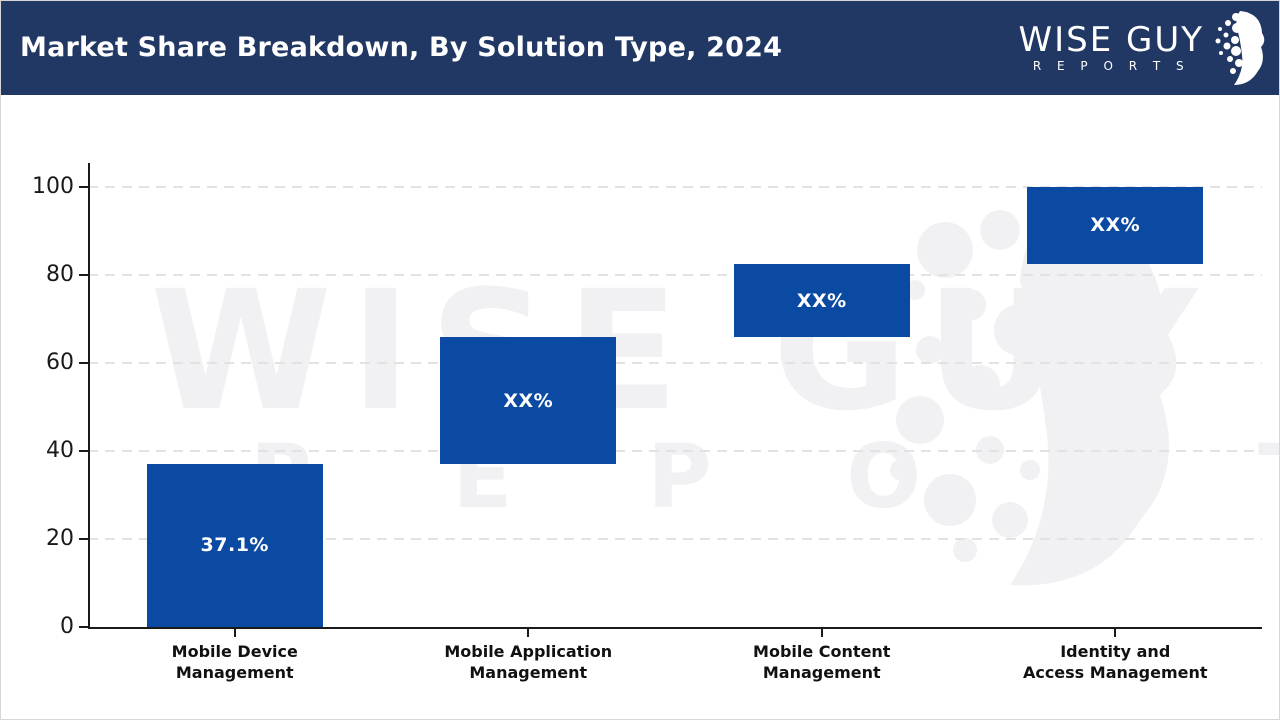  I want to click on x-axis-category-line: Mobile Device, so click(234, 651).